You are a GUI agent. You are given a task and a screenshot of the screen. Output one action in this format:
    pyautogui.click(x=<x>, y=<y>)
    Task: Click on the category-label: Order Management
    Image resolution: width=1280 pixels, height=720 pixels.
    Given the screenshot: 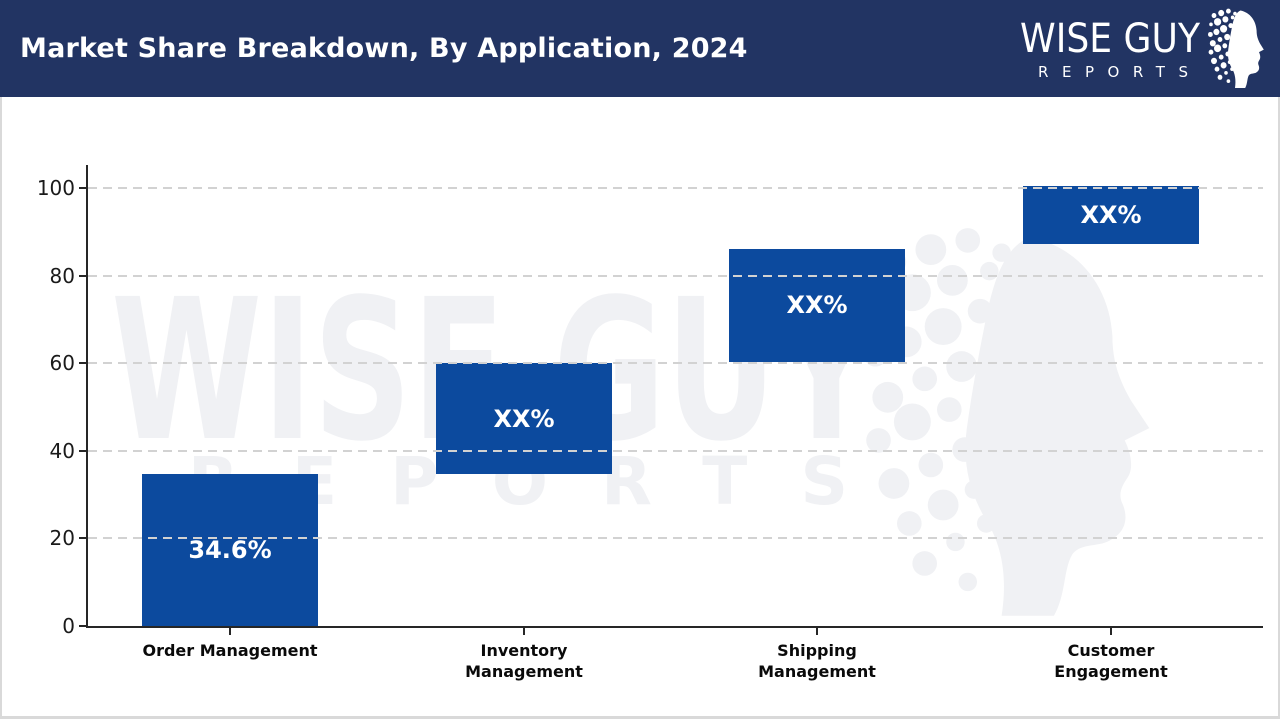 What is the action you would take?
    pyautogui.click(x=230, y=650)
    